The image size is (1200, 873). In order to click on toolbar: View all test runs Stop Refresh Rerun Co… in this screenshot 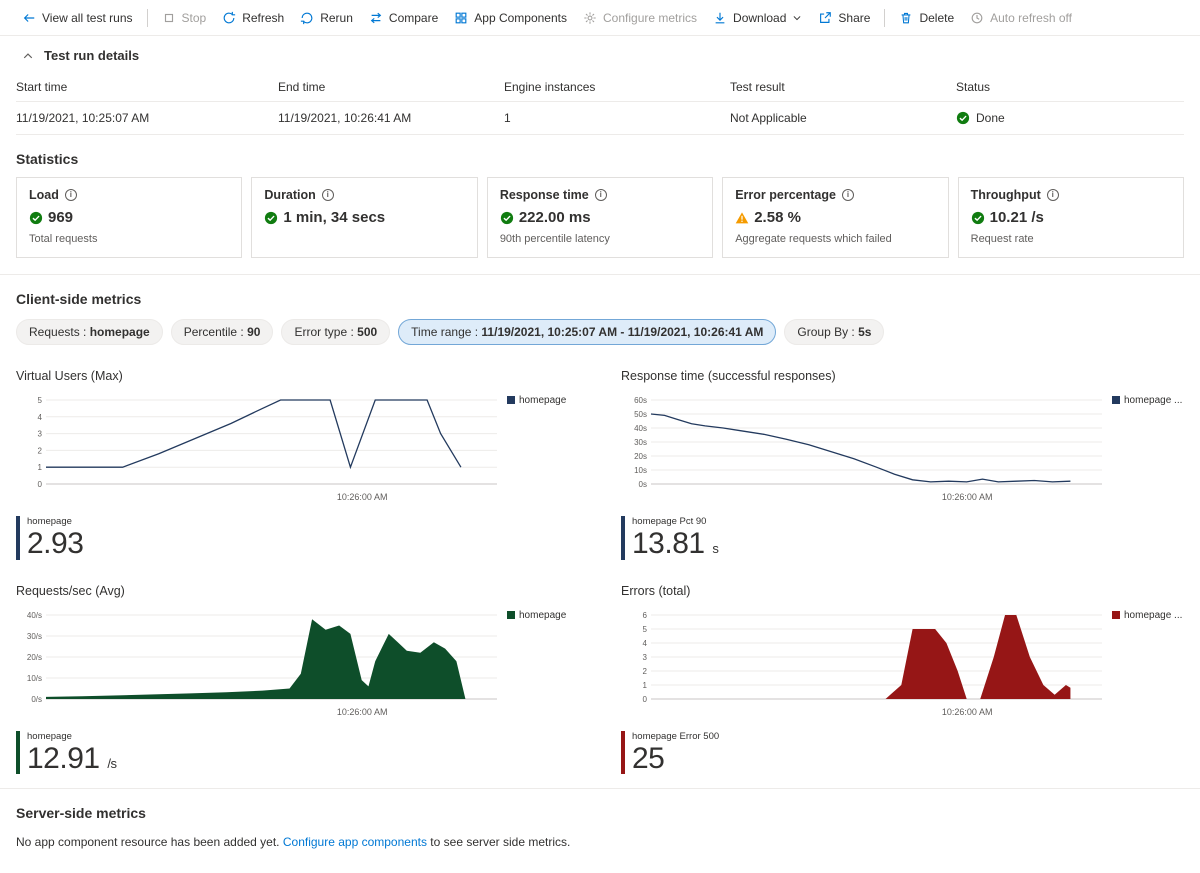, I will do `click(600, 18)`.